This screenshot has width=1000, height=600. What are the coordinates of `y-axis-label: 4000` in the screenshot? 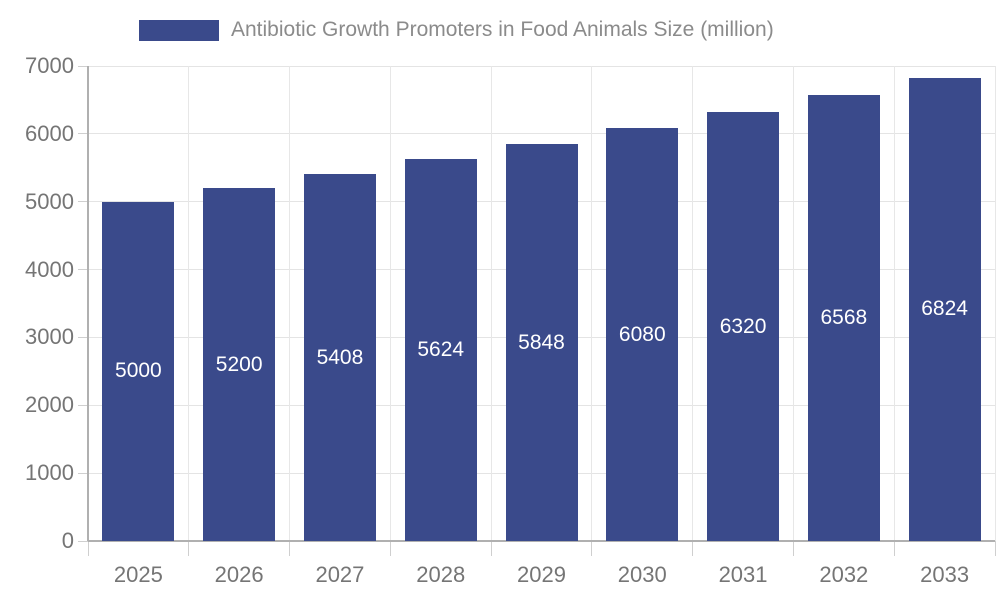 It's located at (49, 269).